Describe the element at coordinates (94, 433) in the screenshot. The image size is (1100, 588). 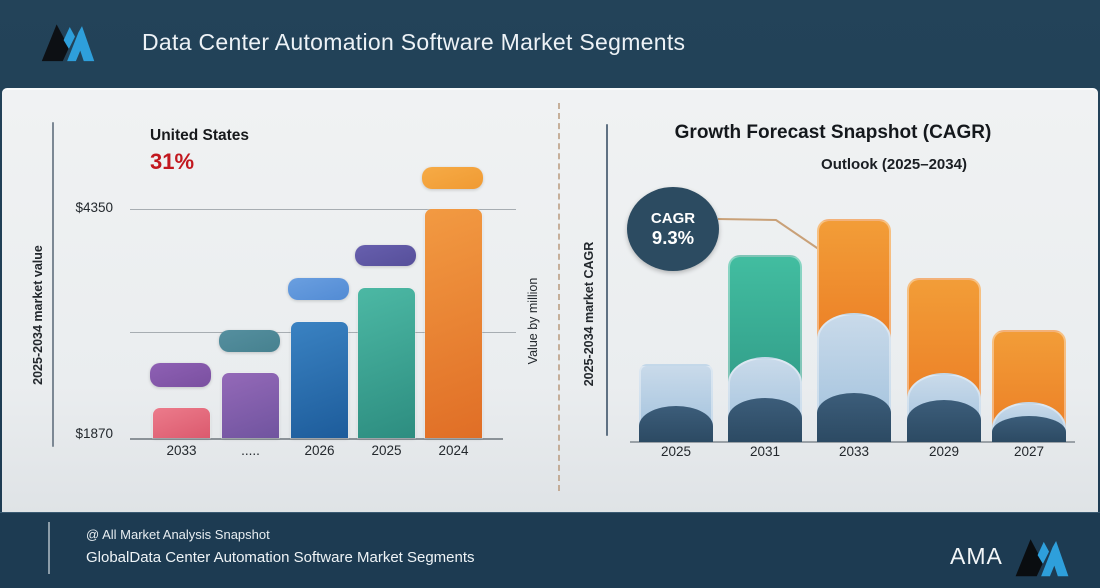
I see `y-tick-bottom: $1870` at that location.